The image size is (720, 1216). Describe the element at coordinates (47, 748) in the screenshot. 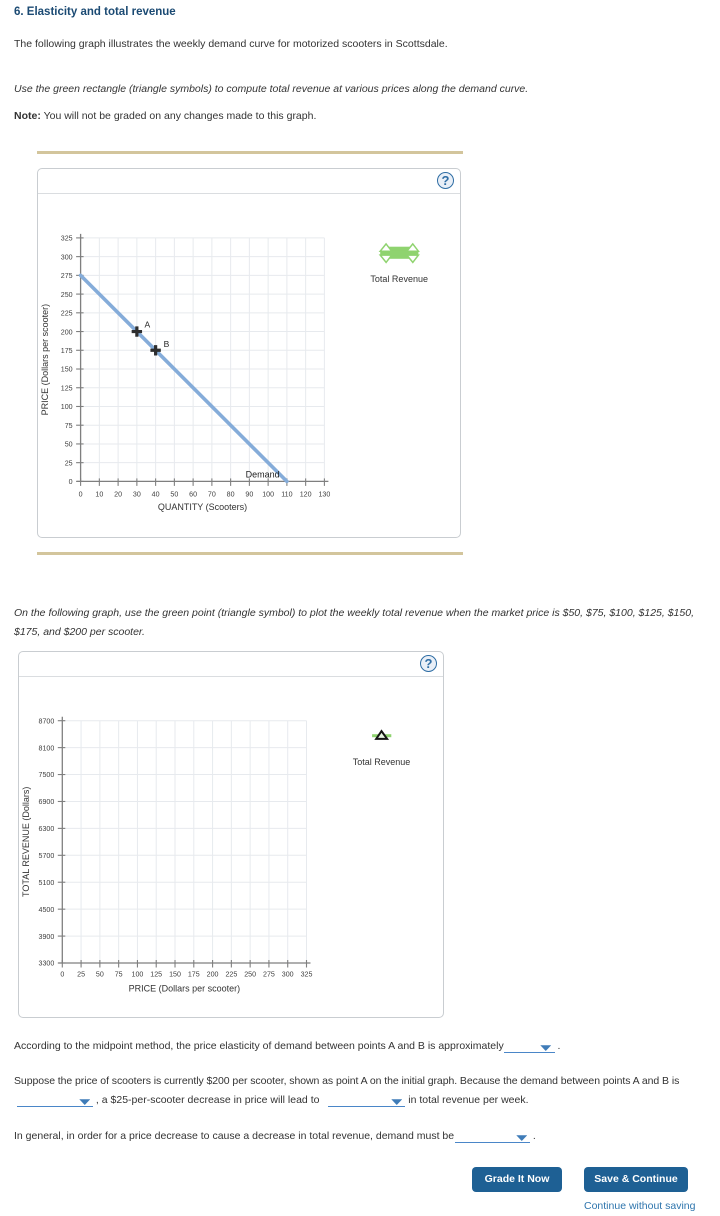

I see `svg-text: 8100` at that location.